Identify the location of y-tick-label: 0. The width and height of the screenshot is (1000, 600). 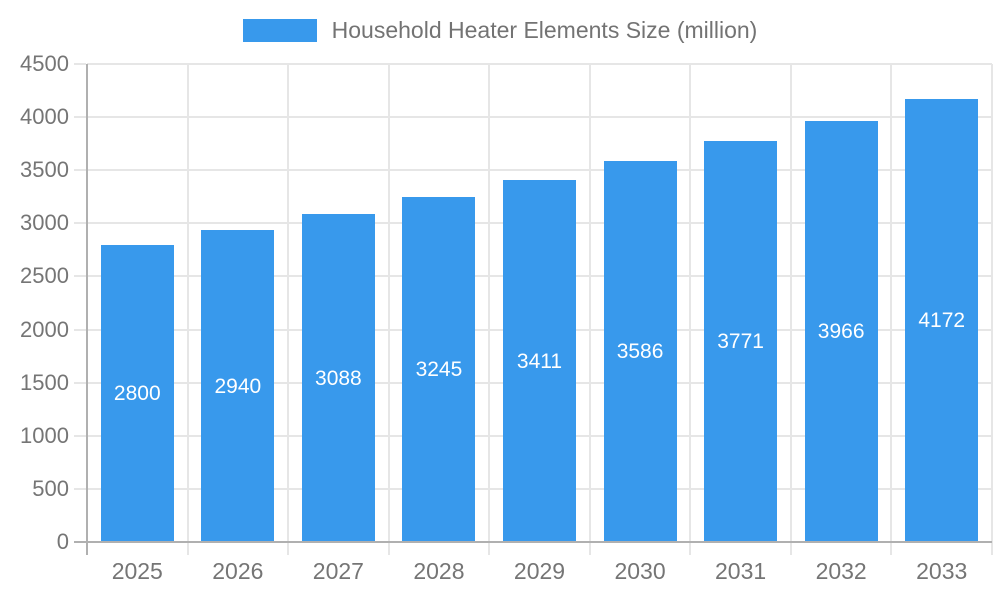
(62, 541).